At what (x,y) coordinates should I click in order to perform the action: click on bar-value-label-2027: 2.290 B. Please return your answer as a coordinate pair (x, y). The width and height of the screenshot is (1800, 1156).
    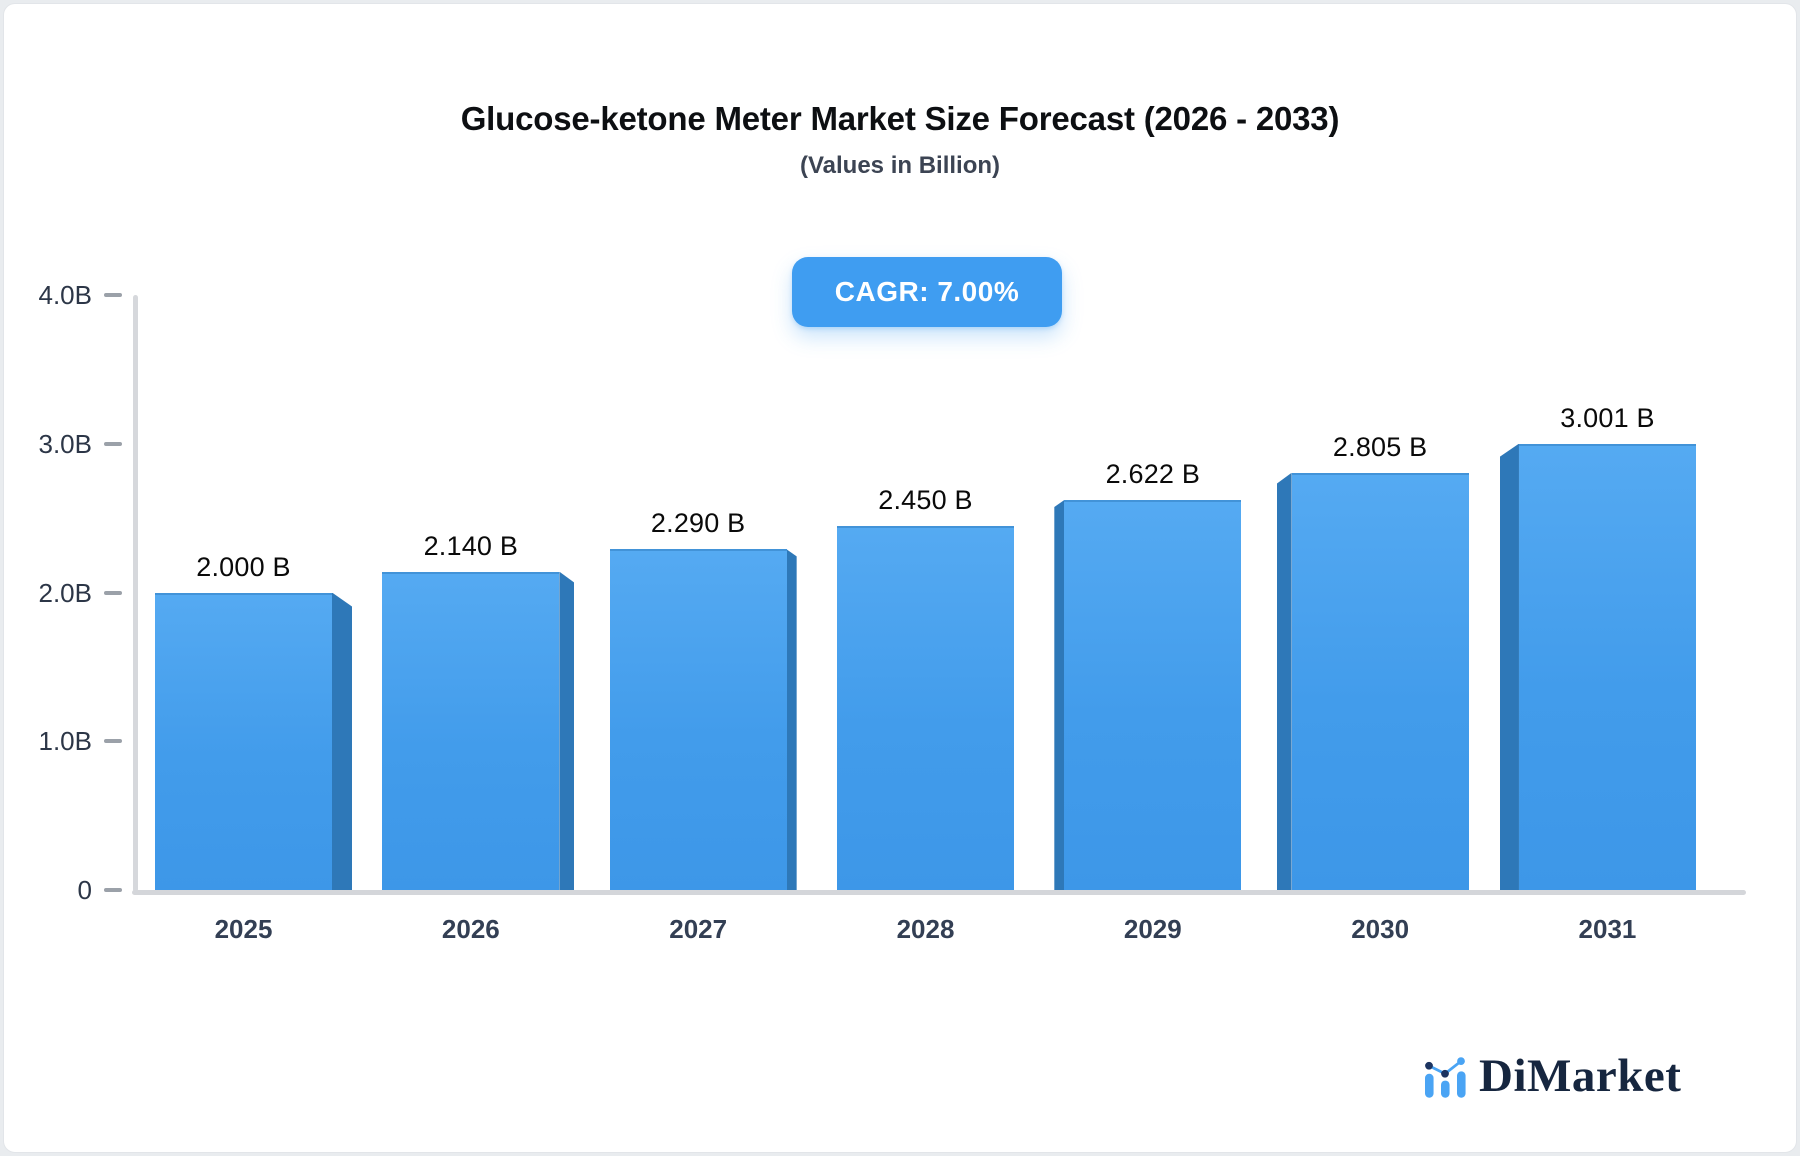
    Looking at the image, I should click on (698, 523).